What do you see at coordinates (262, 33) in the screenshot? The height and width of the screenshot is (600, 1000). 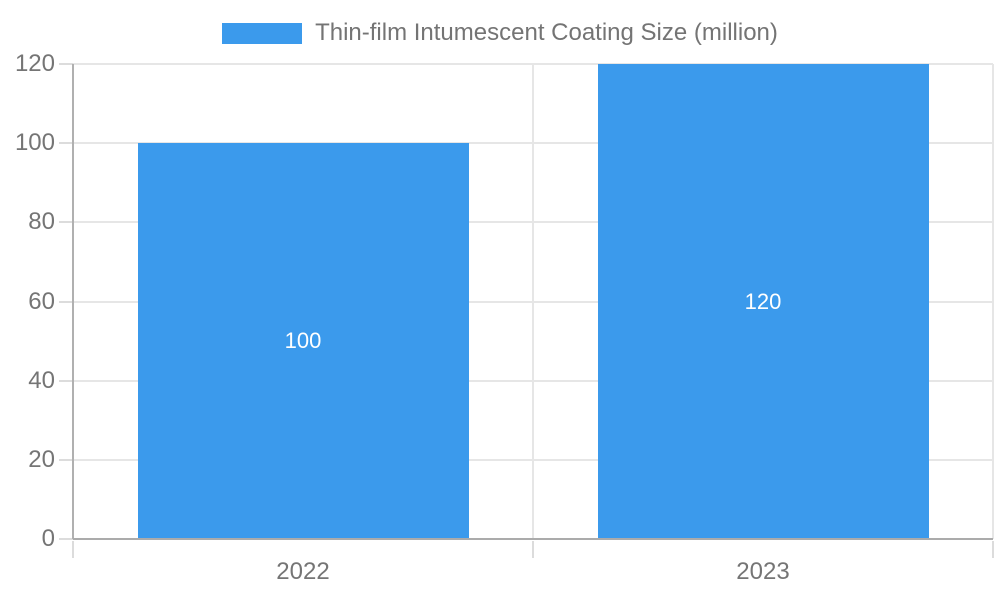 I see `legend-swatch` at bounding box center [262, 33].